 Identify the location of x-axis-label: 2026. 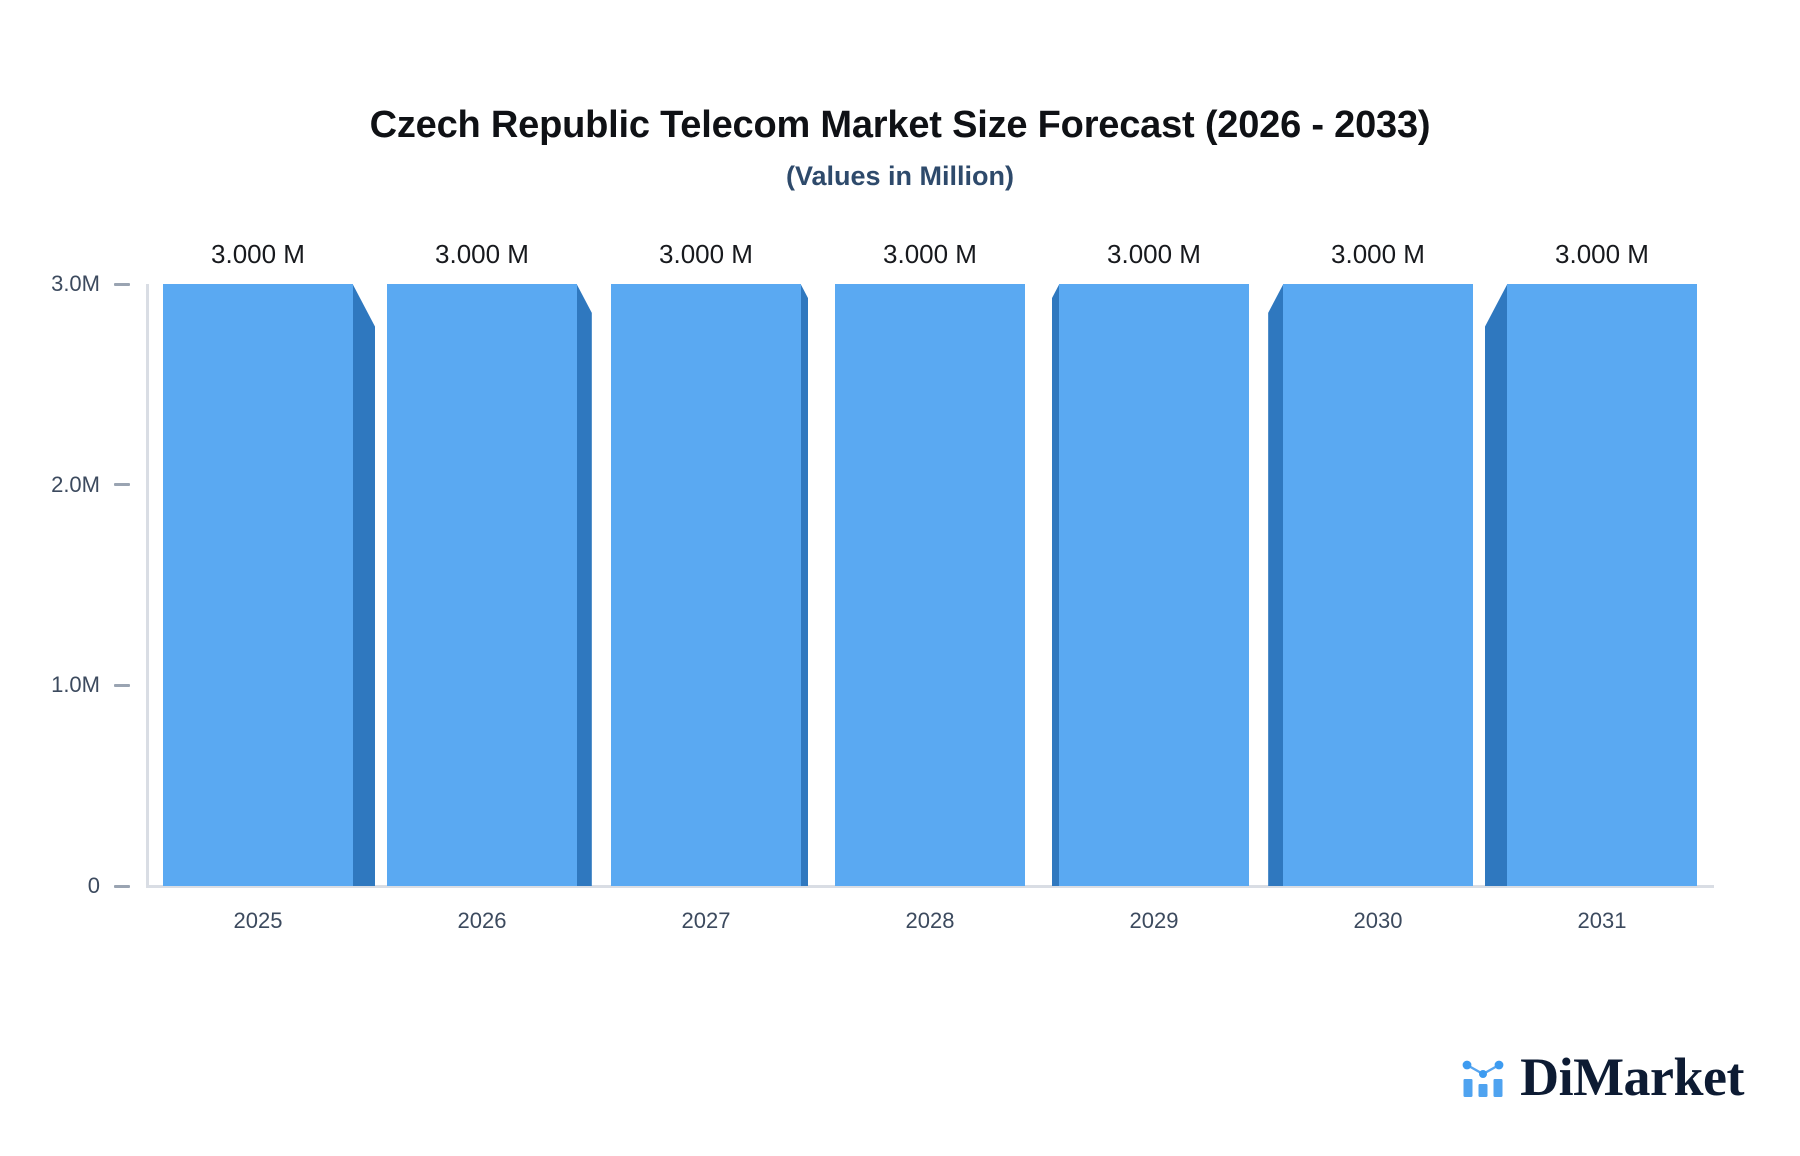
(482, 920).